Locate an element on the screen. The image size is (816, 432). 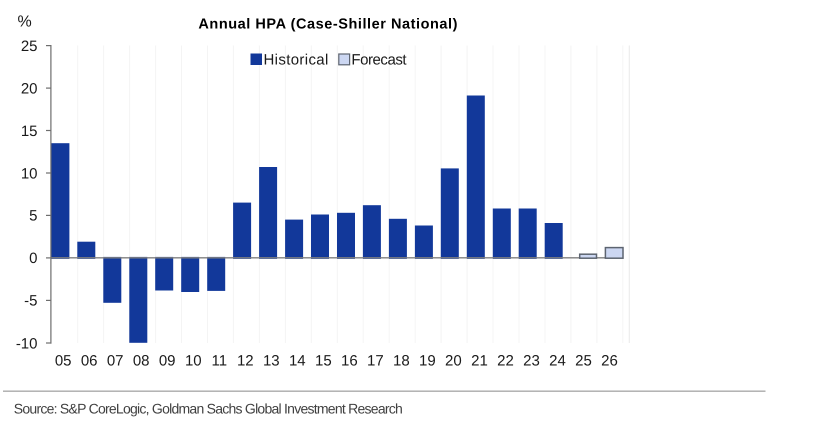
svg-text: 0 is located at coordinates (33, 258).